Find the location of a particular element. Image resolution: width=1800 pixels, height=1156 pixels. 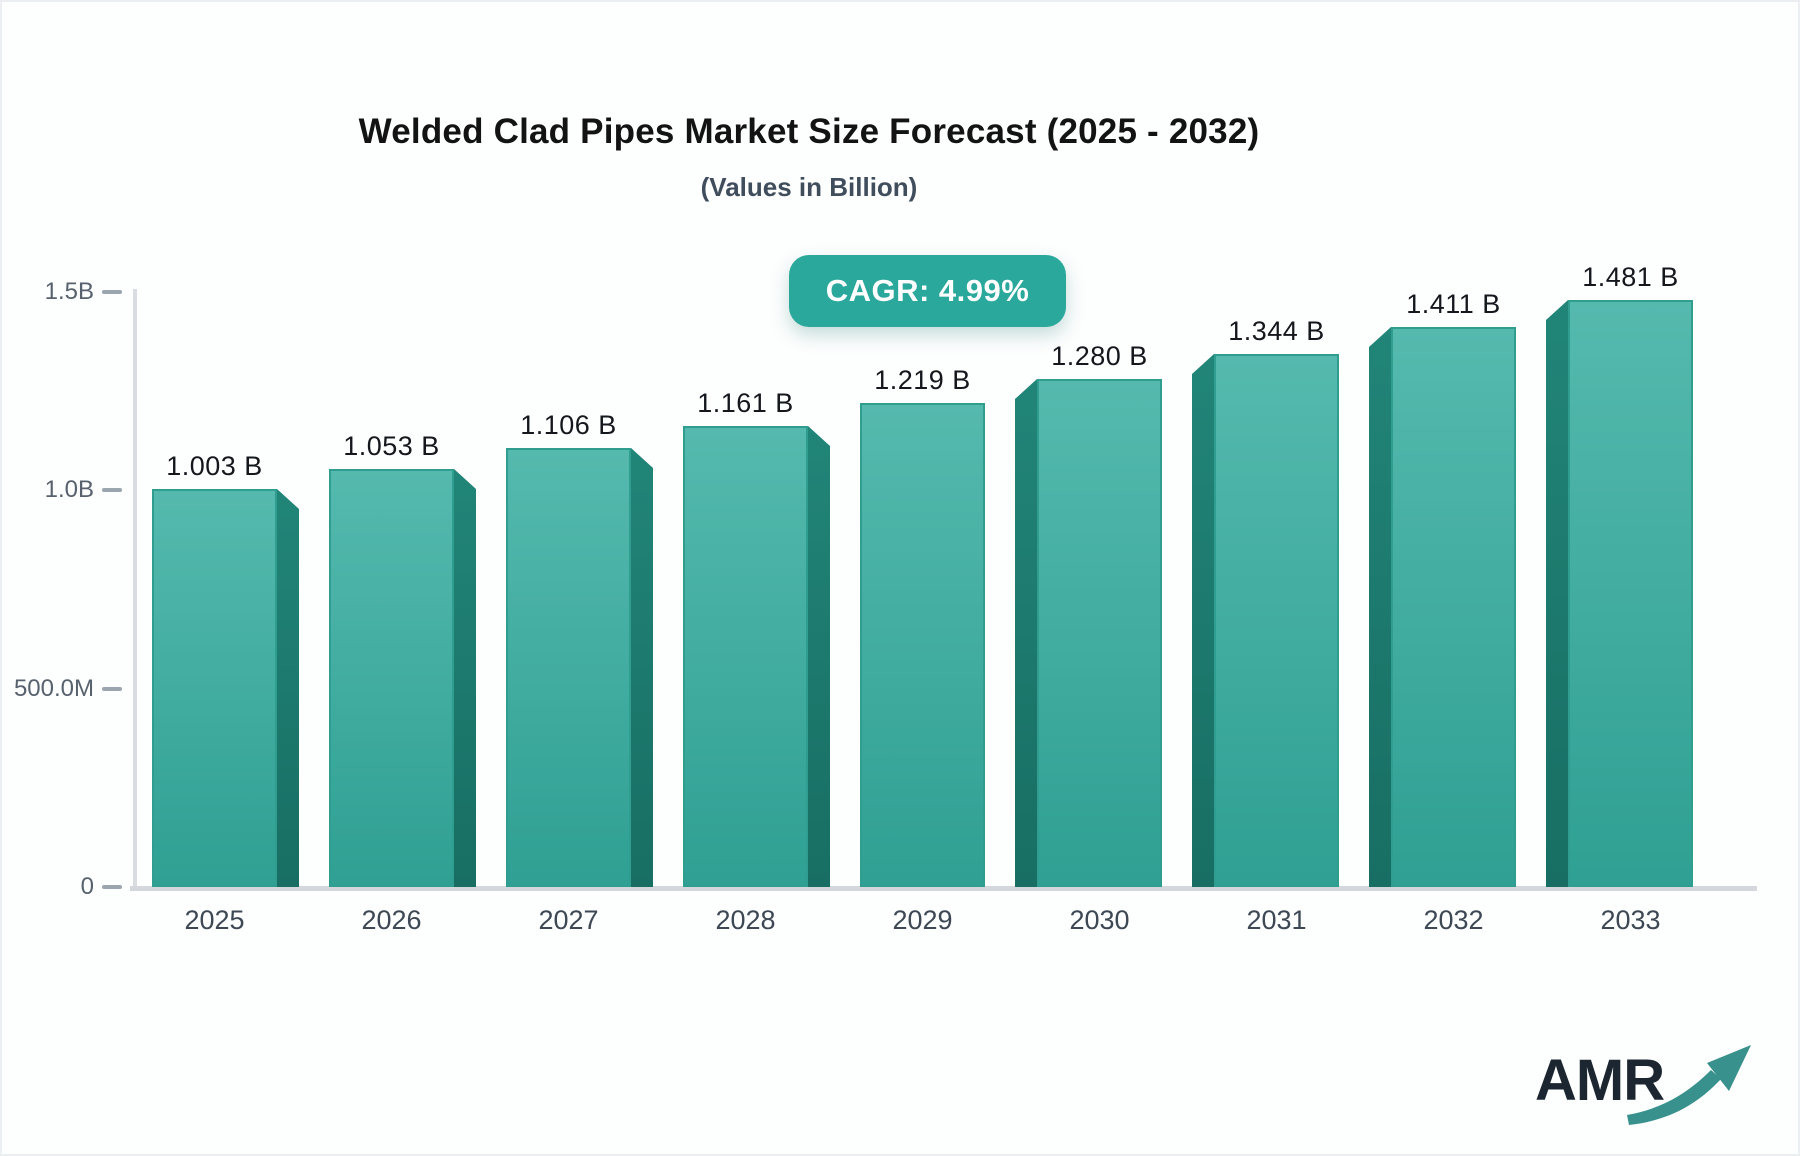

amr-logo: AMR is located at coordinates (1650, 1091).